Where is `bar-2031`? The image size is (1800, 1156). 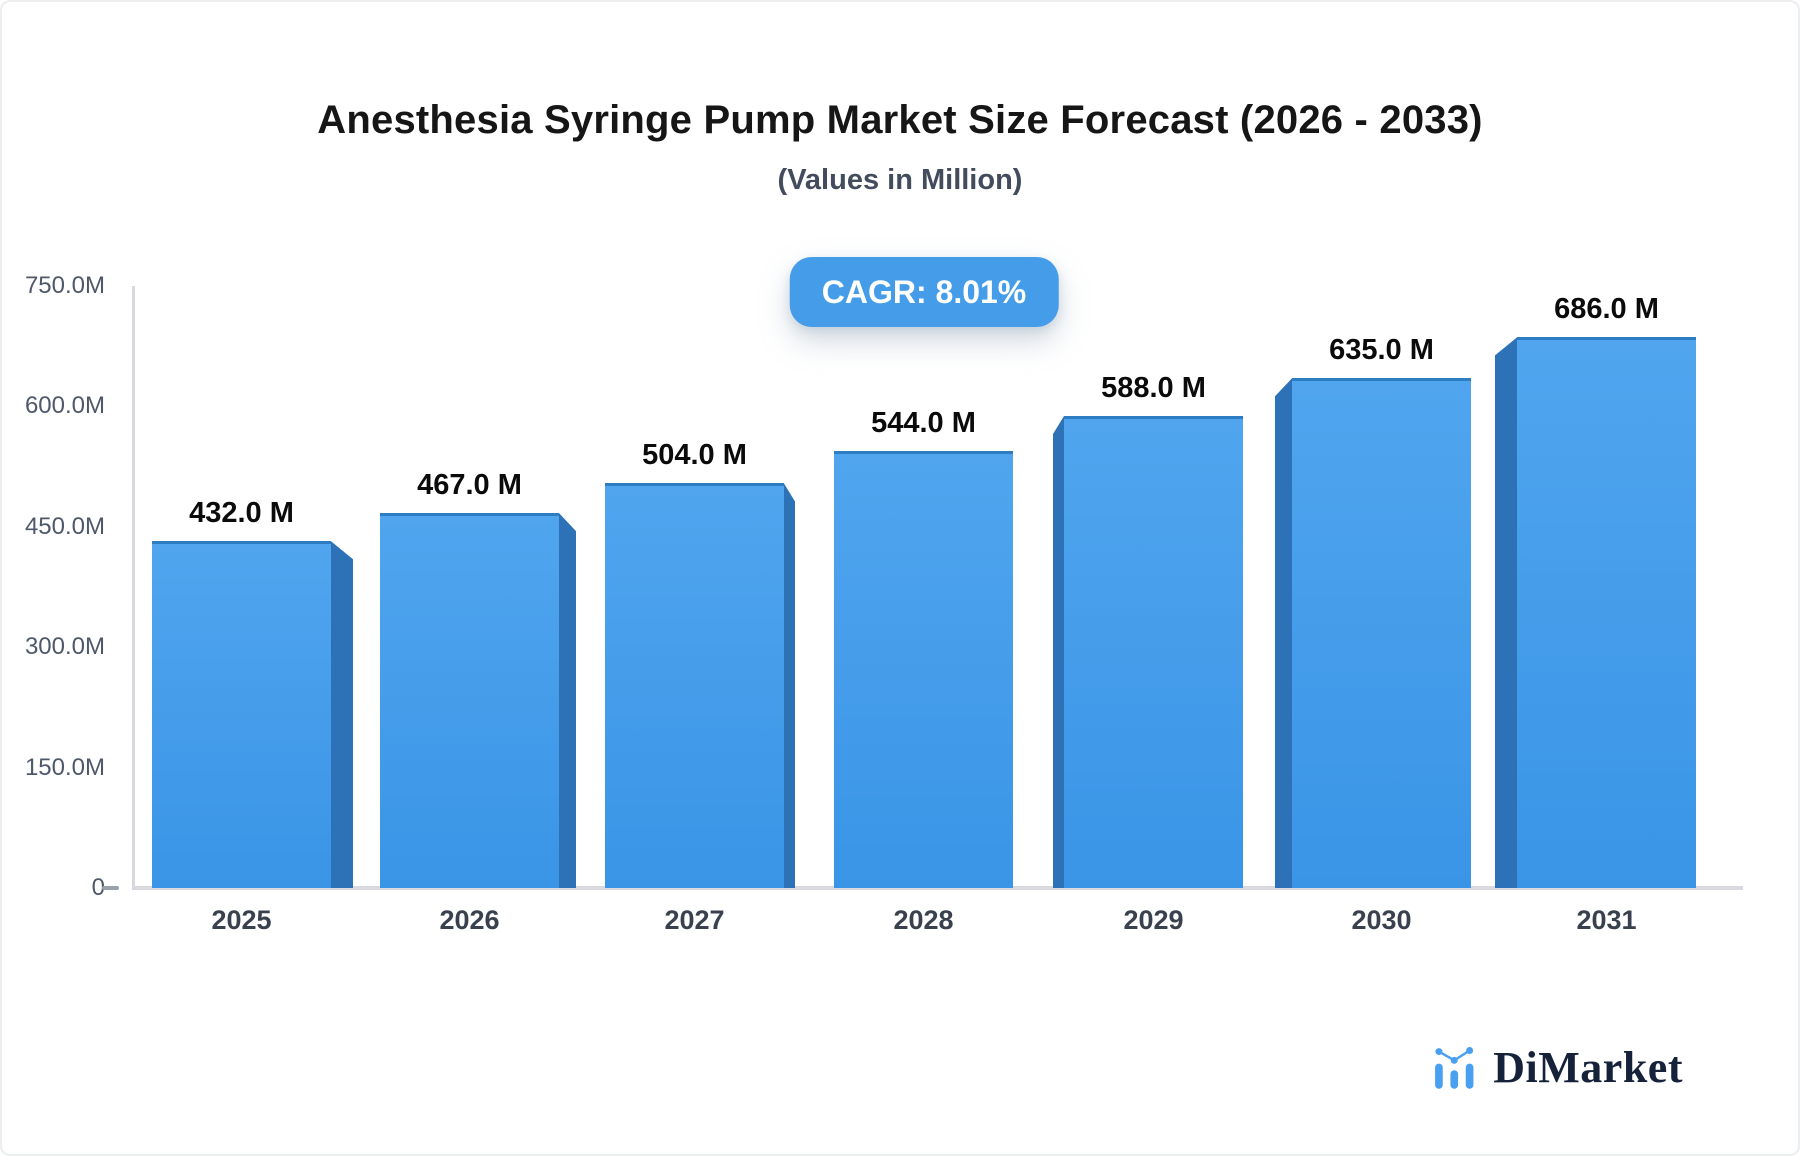
bar-2031 is located at coordinates (1606, 612).